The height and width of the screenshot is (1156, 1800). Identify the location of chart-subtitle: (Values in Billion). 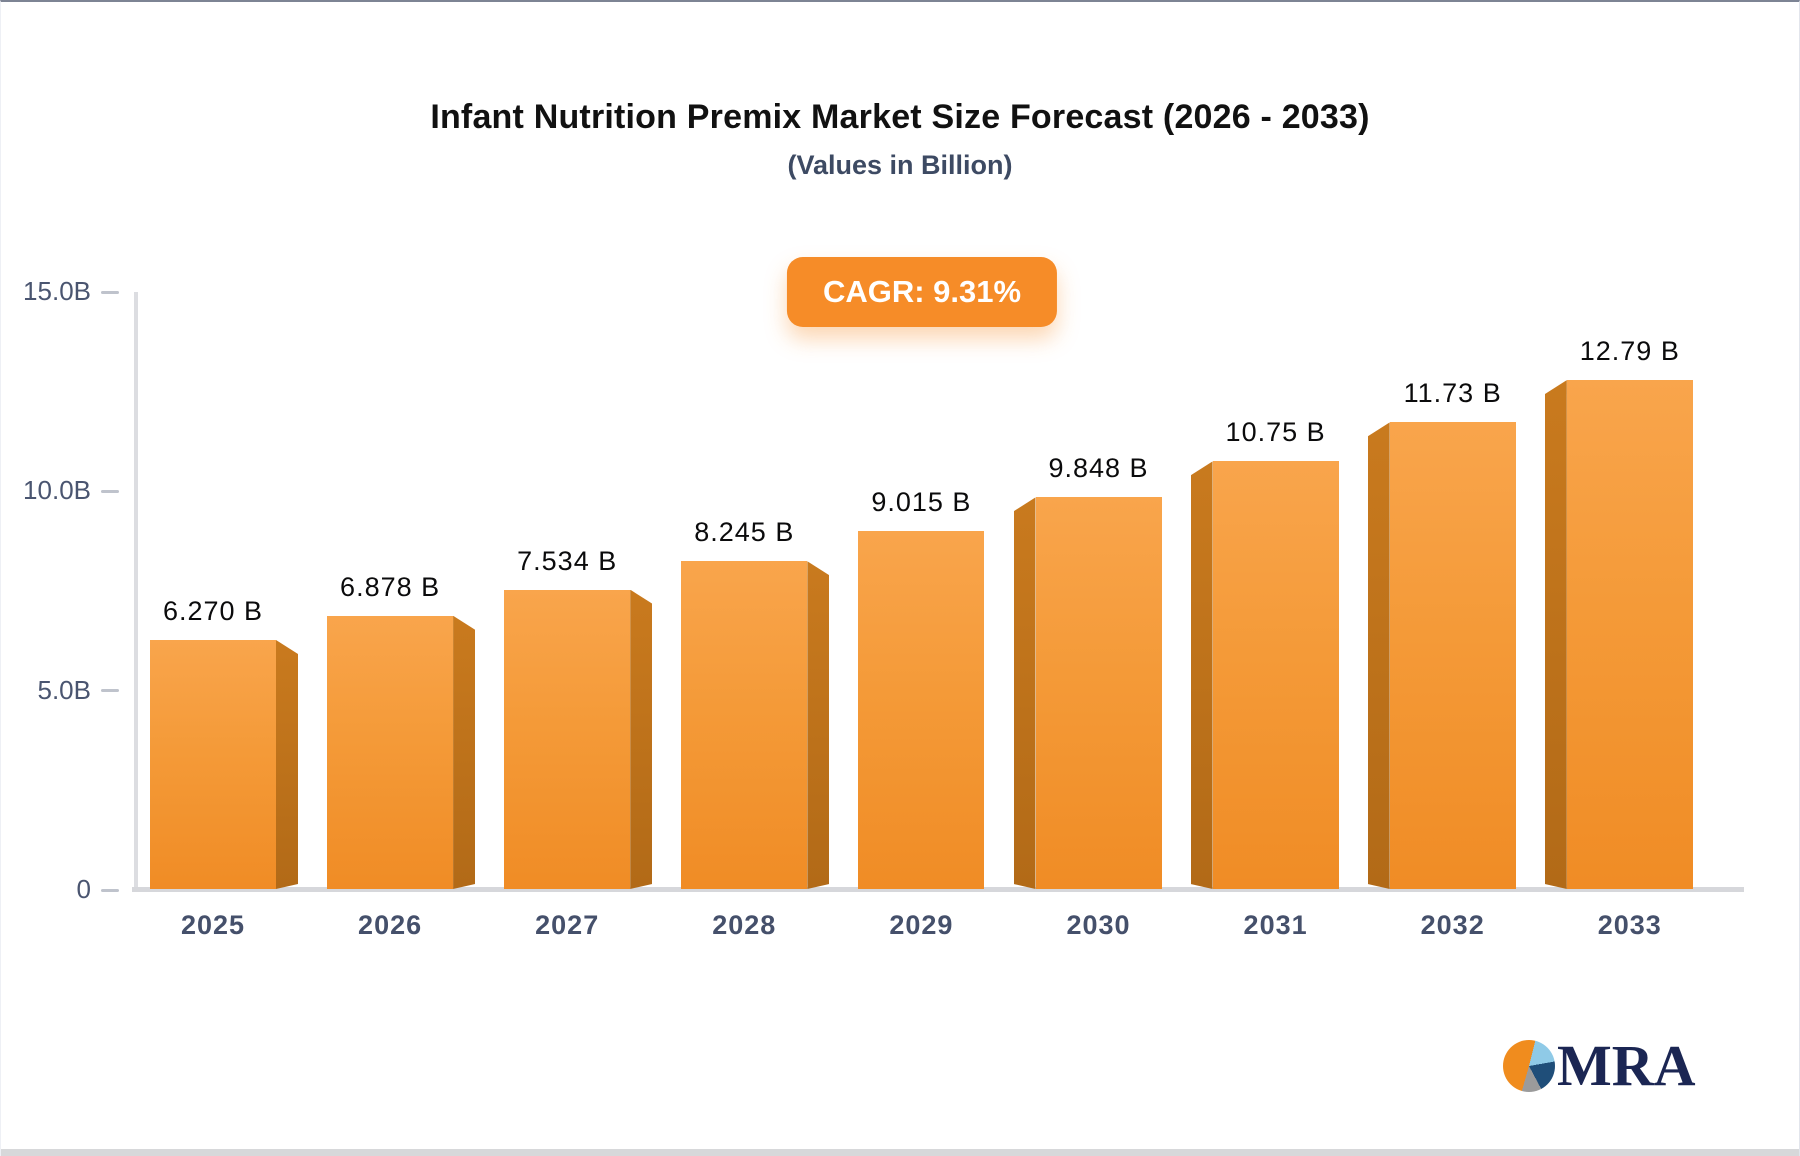
(900, 165).